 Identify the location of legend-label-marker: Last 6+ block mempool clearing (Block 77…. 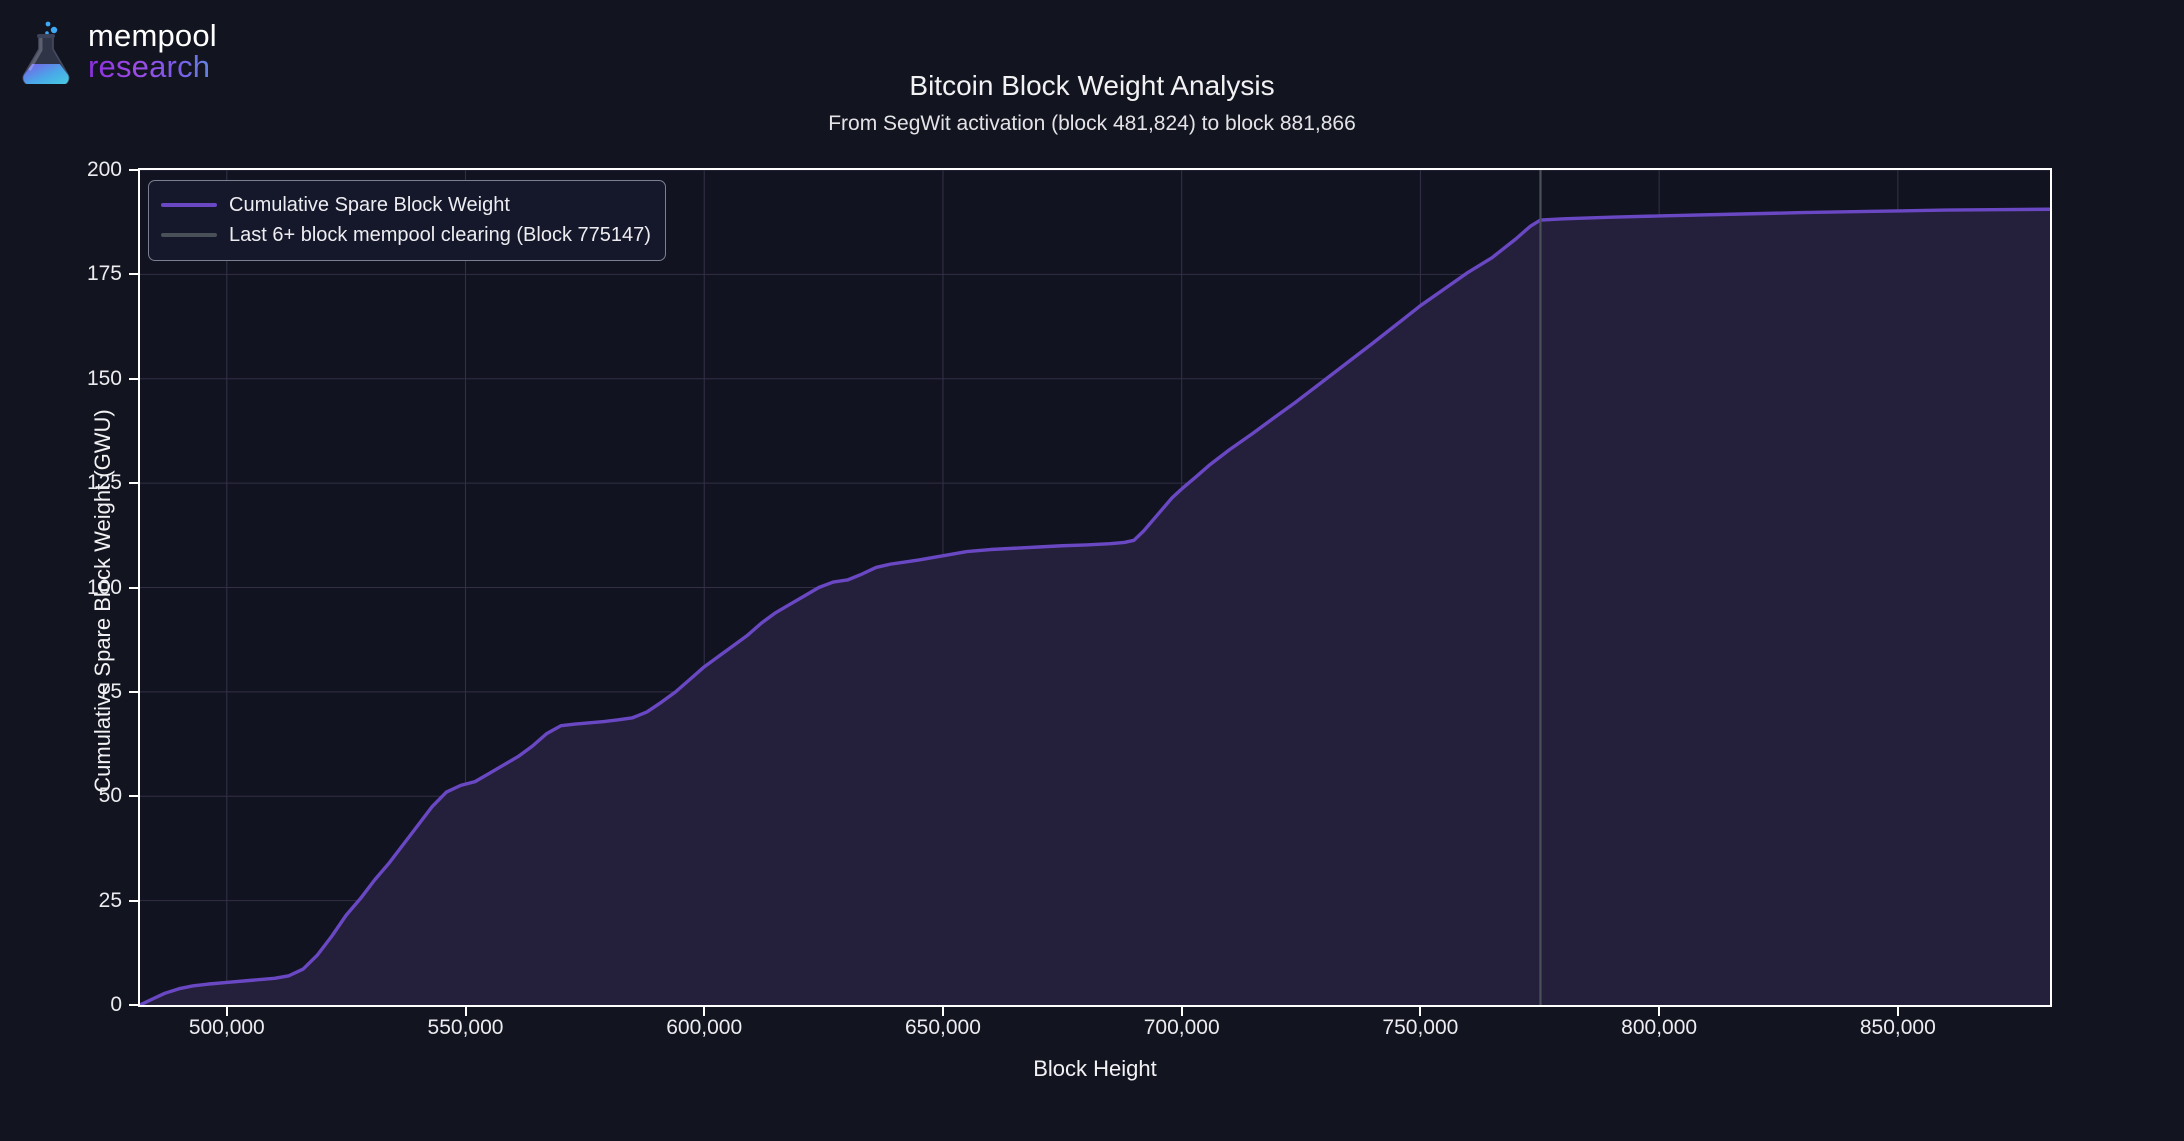
(440, 234).